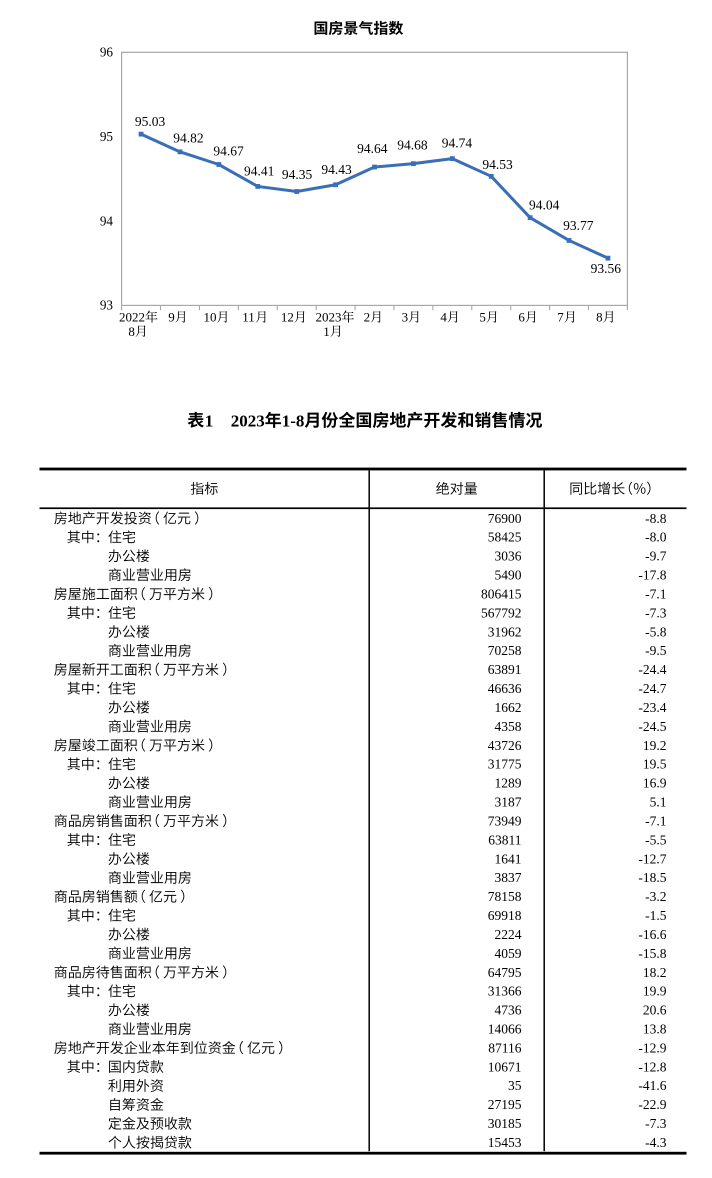  What do you see at coordinates (508, 934) in the screenshot?
I see `svg-text: 2224` at bounding box center [508, 934].